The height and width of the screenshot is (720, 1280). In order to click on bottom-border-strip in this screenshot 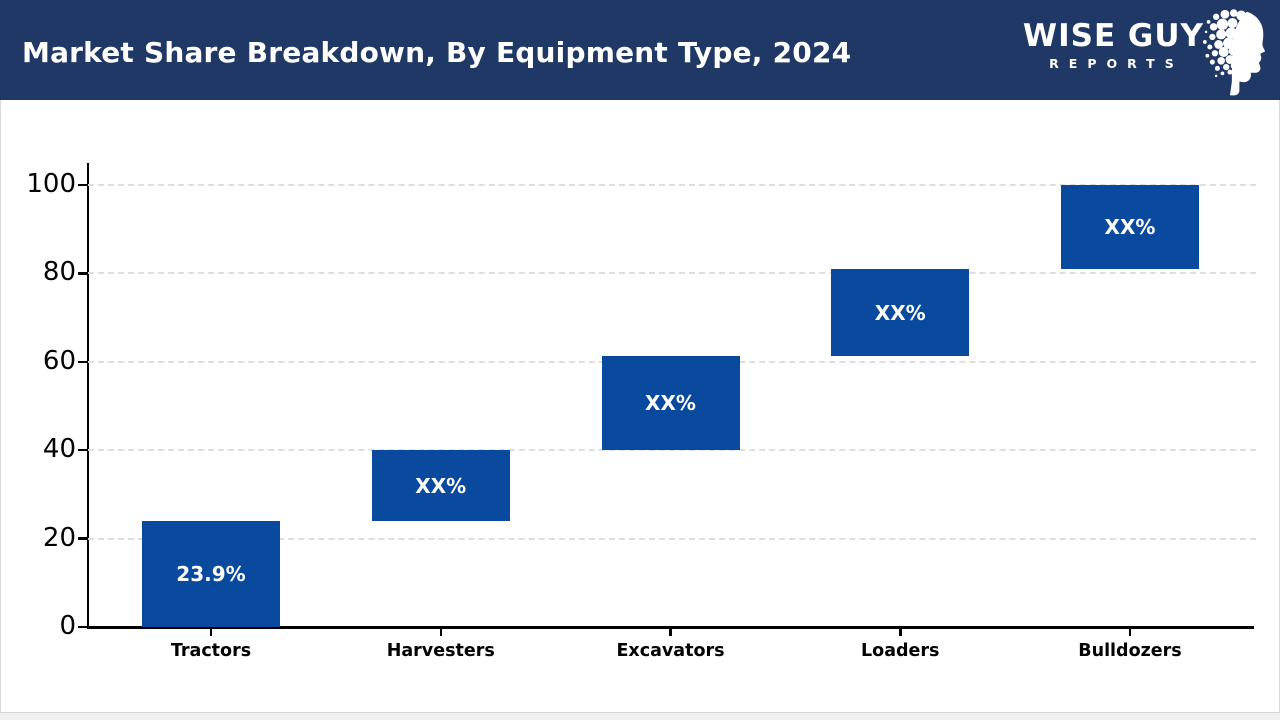, I will do `click(640, 716)`.